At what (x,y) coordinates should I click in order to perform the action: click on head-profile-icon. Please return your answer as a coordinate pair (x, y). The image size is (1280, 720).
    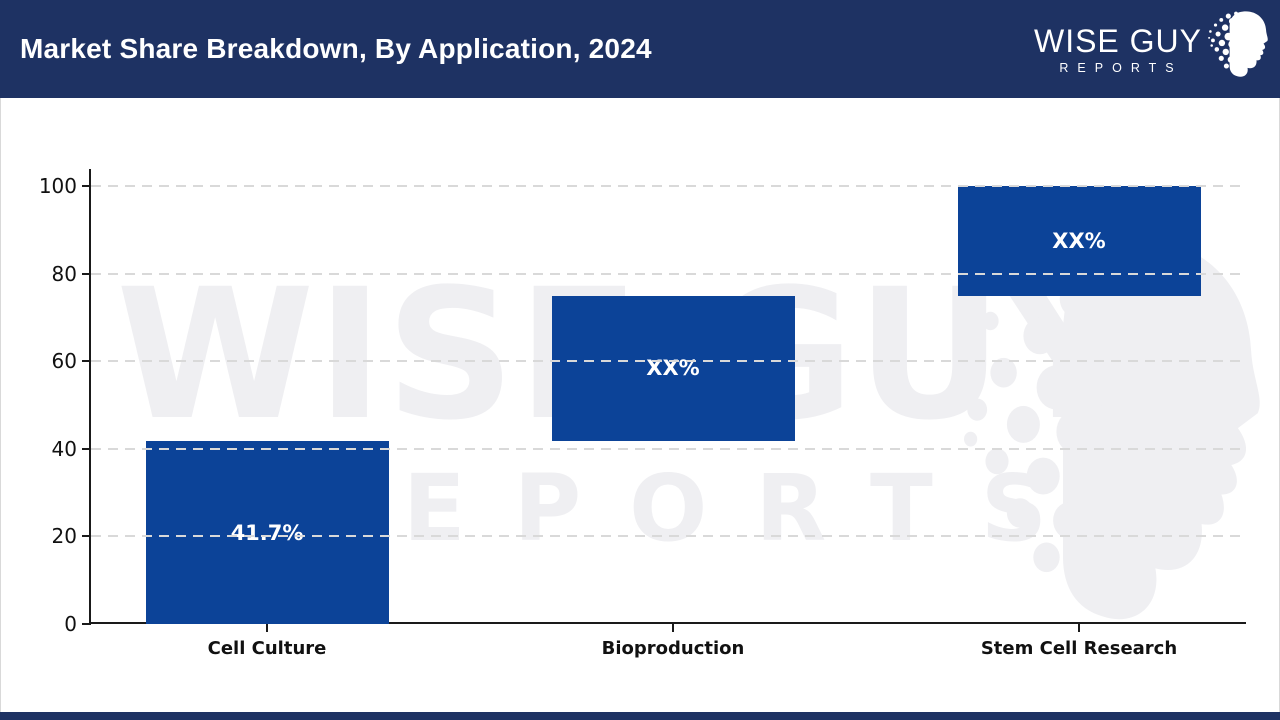
    Looking at the image, I should click on (1238, 44).